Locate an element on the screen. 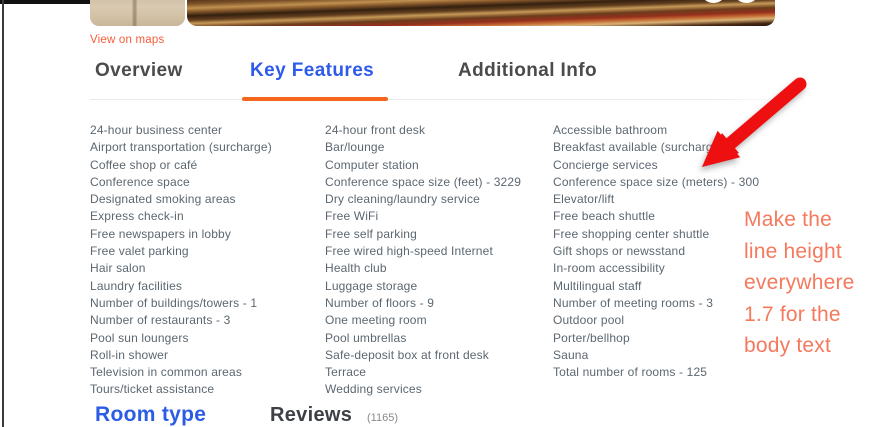 The height and width of the screenshot is (427, 881). feature-item: Elevator/lift is located at coordinates (584, 199).